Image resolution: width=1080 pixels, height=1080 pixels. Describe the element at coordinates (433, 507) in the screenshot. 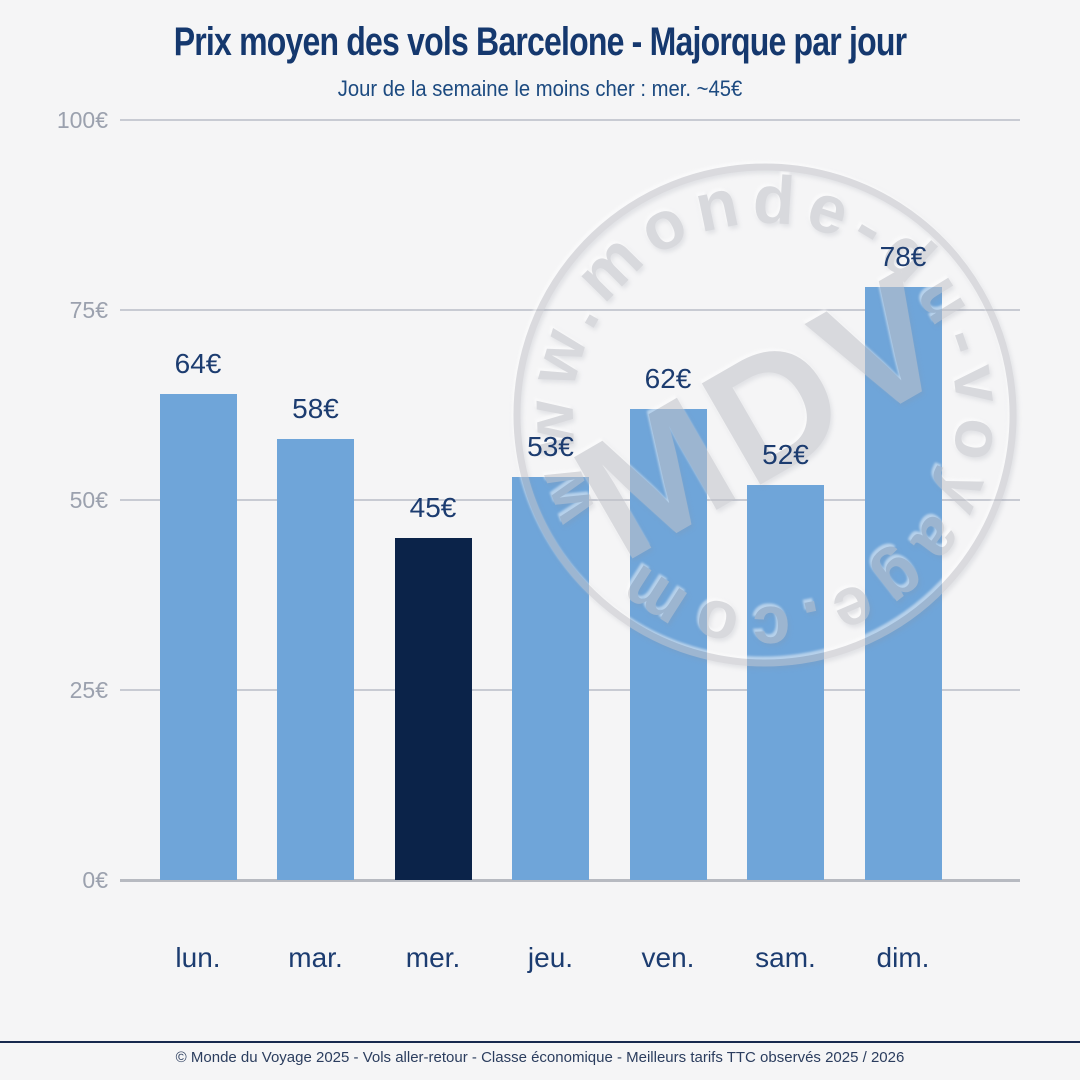

I see `value-label-mer: 45€` at that location.